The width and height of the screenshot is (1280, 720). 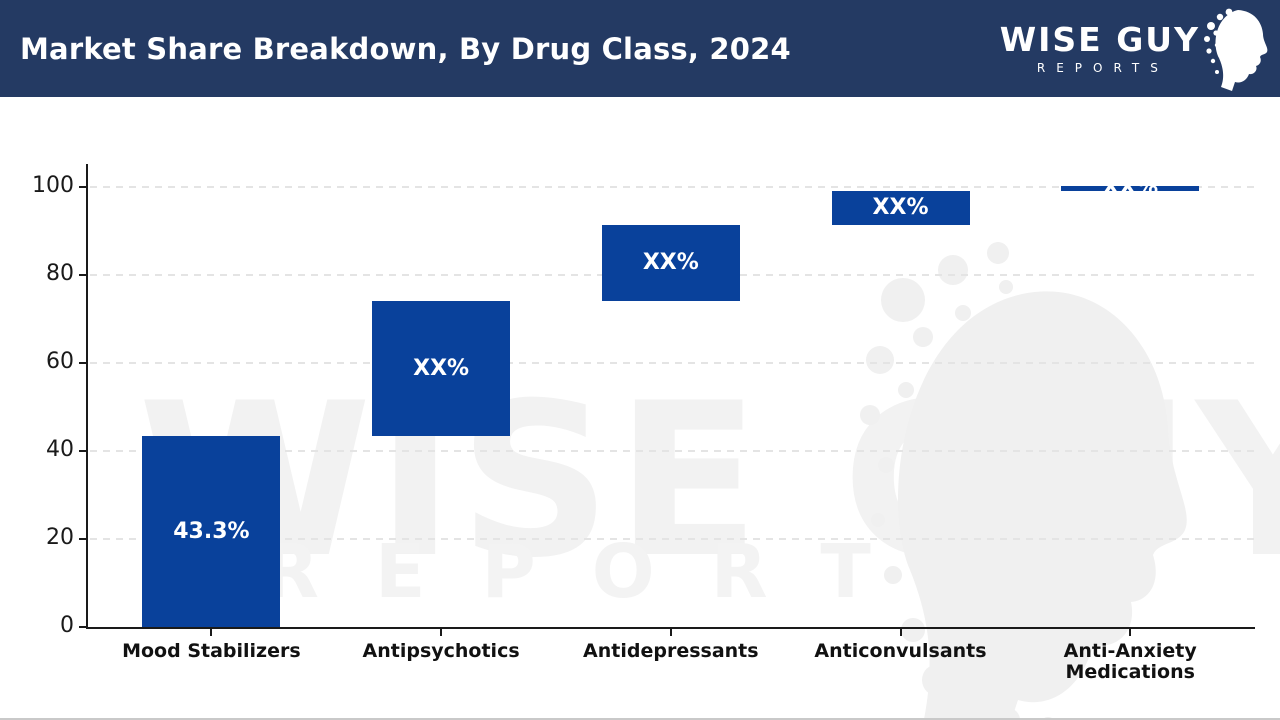 I want to click on y-tick-label: 20, so click(x=60, y=537).